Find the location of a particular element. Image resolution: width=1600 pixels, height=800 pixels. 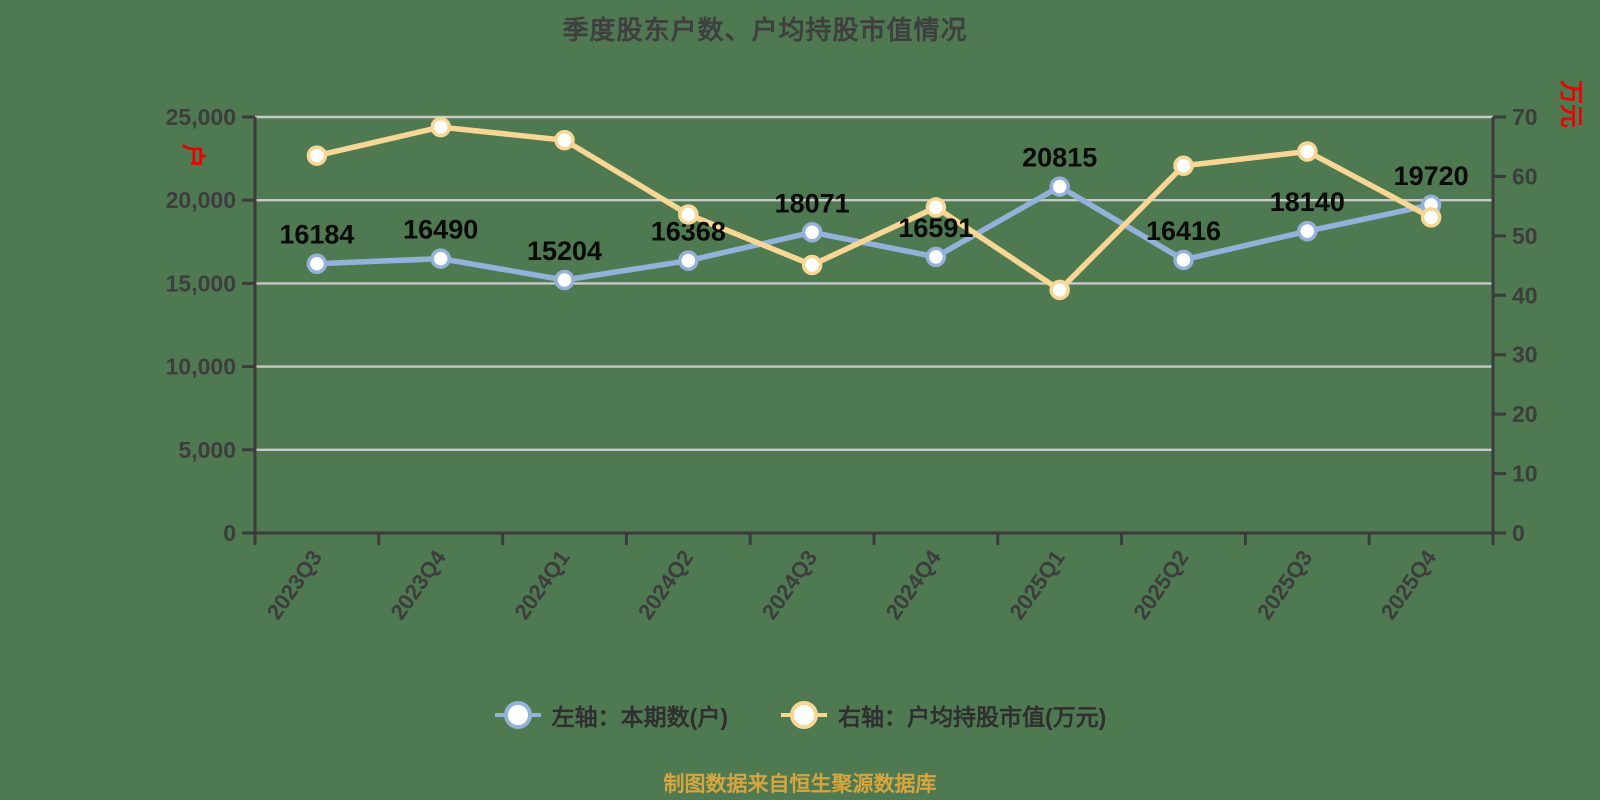

chart-title: 季度股东户数、户均持股市值情况 is located at coordinates (765, 30).